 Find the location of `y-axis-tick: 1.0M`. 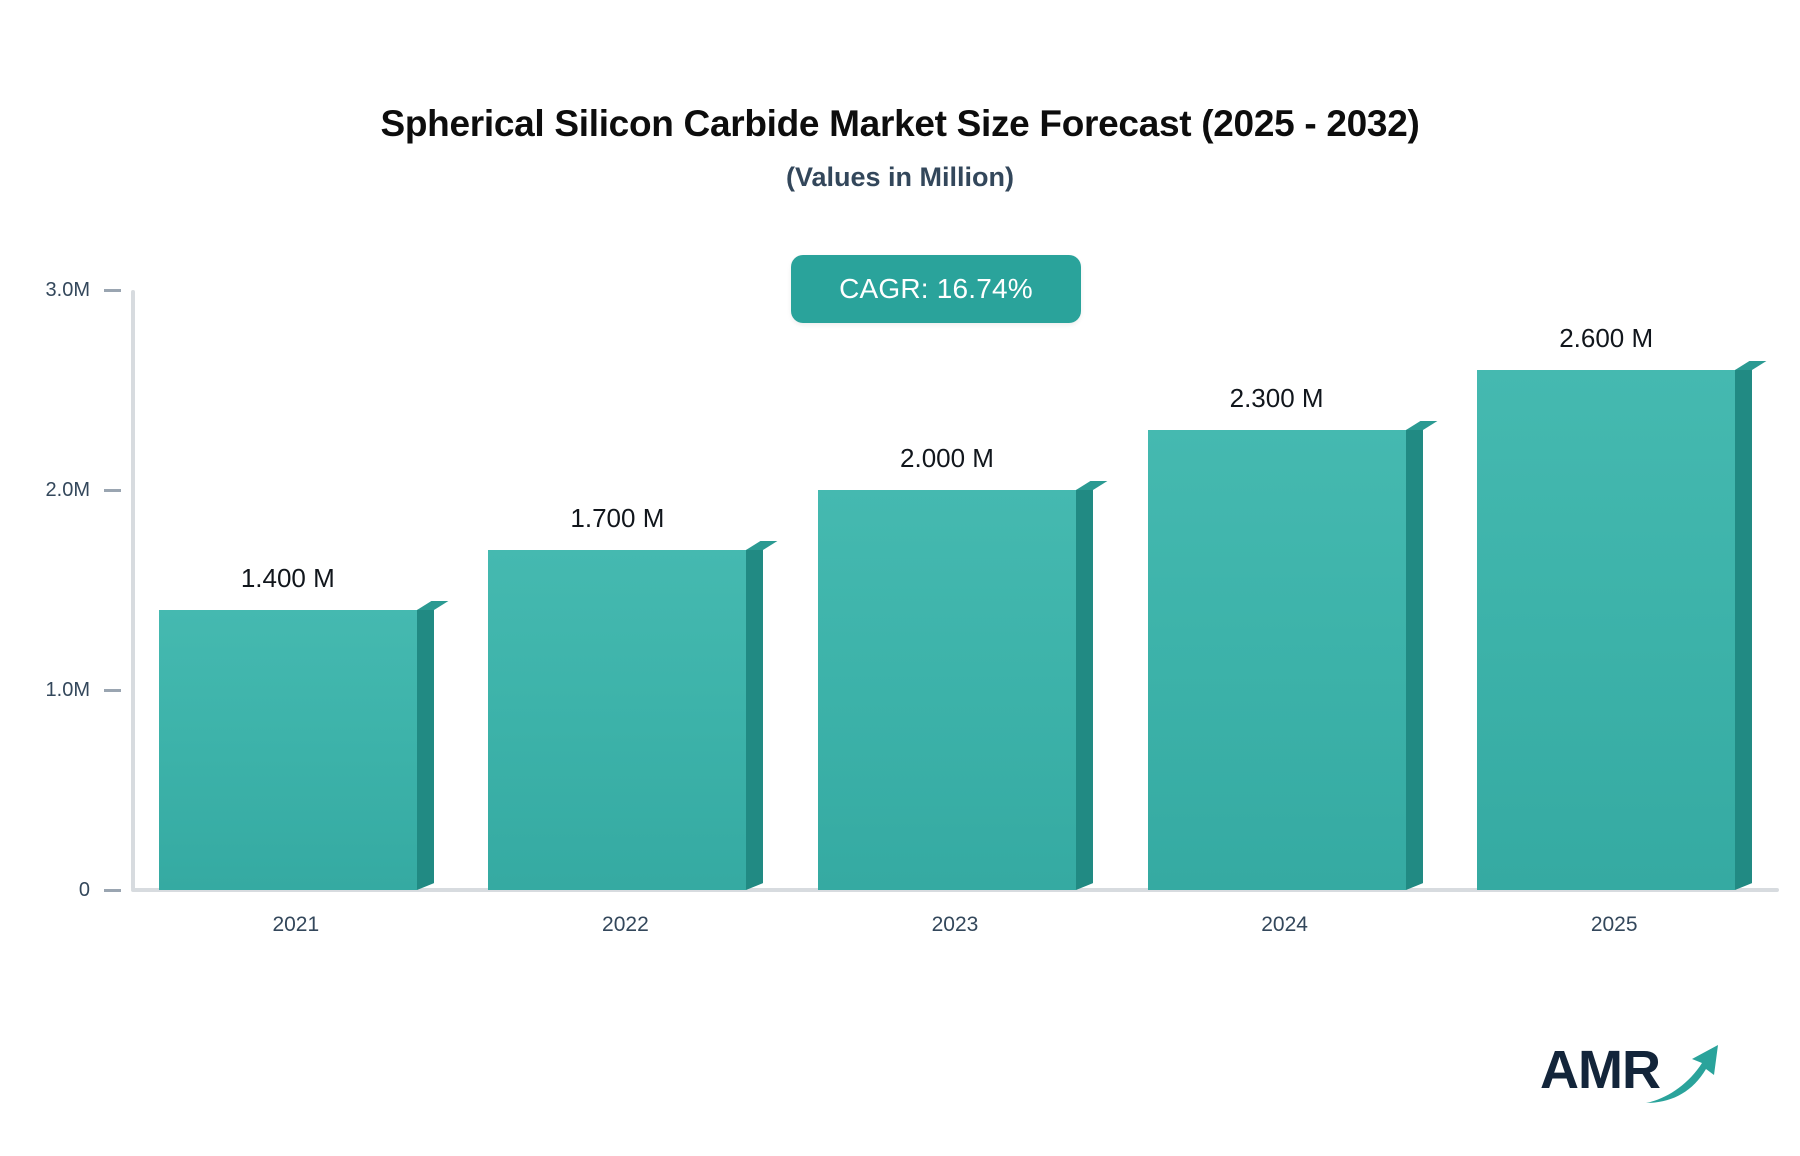

y-axis-tick: 1.0M is located at coordinates (65, 689).